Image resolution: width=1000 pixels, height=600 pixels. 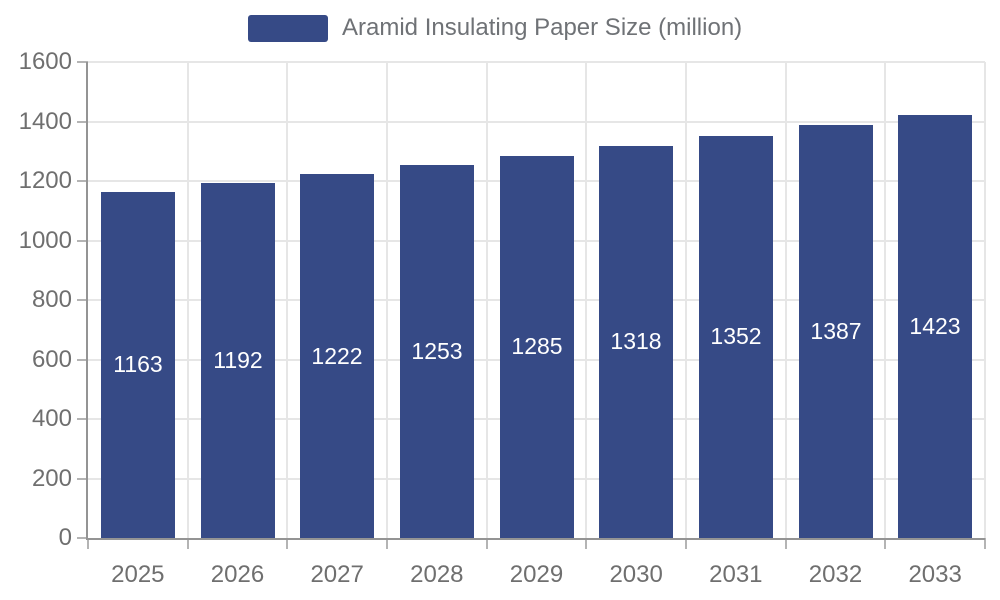 What do you see at coordinates (51, 418) in the screenshot?
I see `y-axis-label: 400` at bounding box center [51, 418].